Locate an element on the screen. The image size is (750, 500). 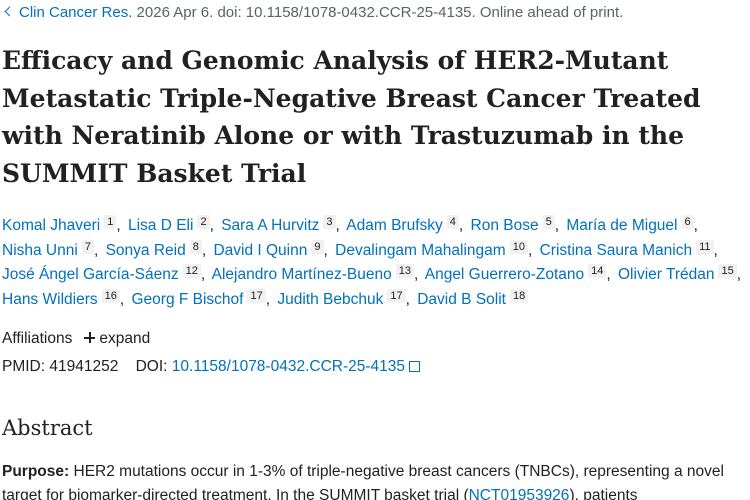
author-name: David I Quinn is located at coordinates (260, 250).